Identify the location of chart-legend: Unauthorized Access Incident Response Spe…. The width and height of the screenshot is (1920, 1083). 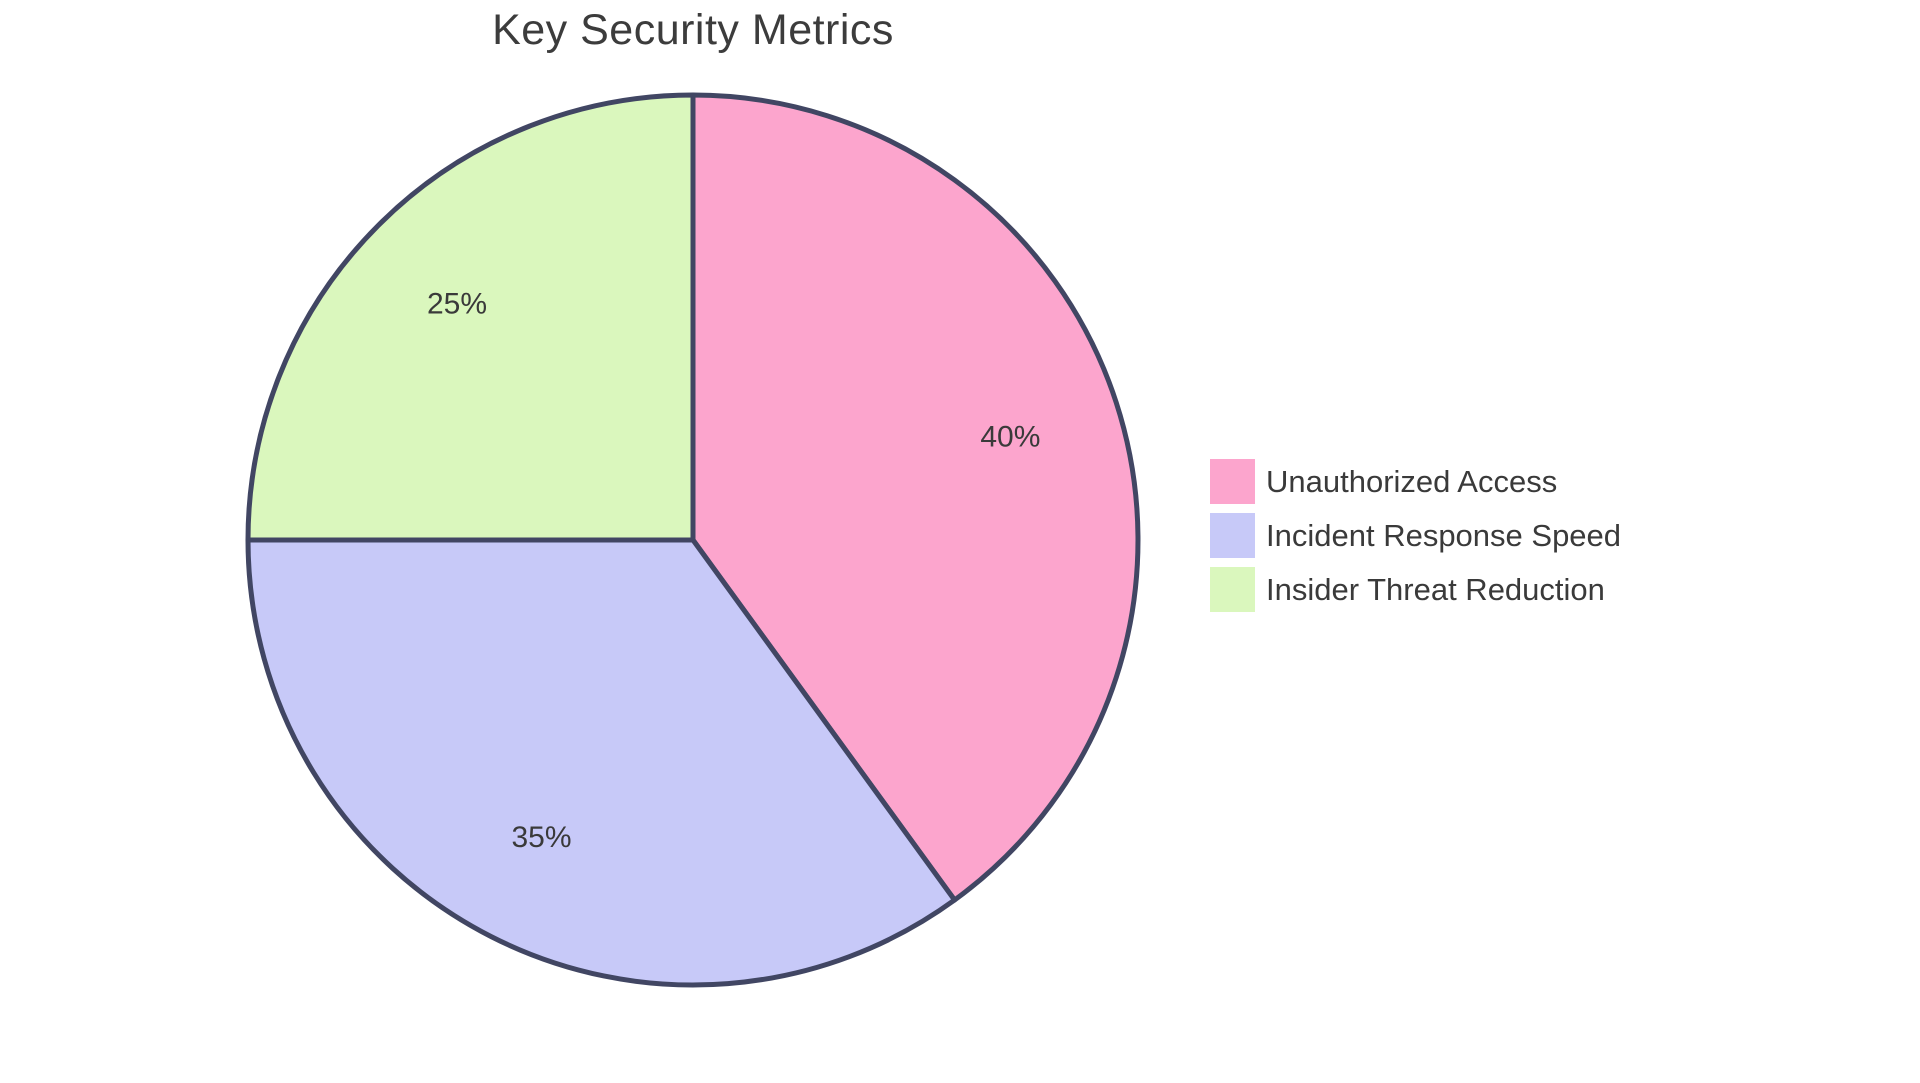
(1415, 535).